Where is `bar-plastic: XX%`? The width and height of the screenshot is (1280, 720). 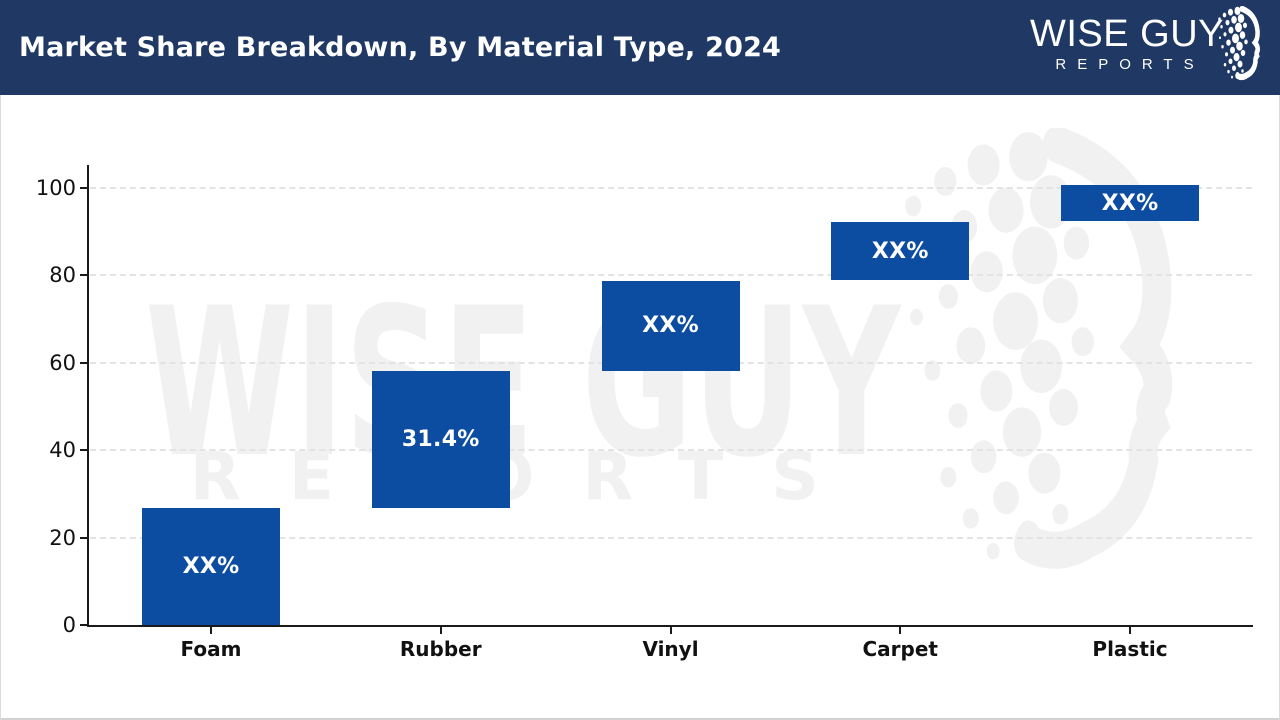
bar-plastic: XX% is located at coordinates (1130, 203).